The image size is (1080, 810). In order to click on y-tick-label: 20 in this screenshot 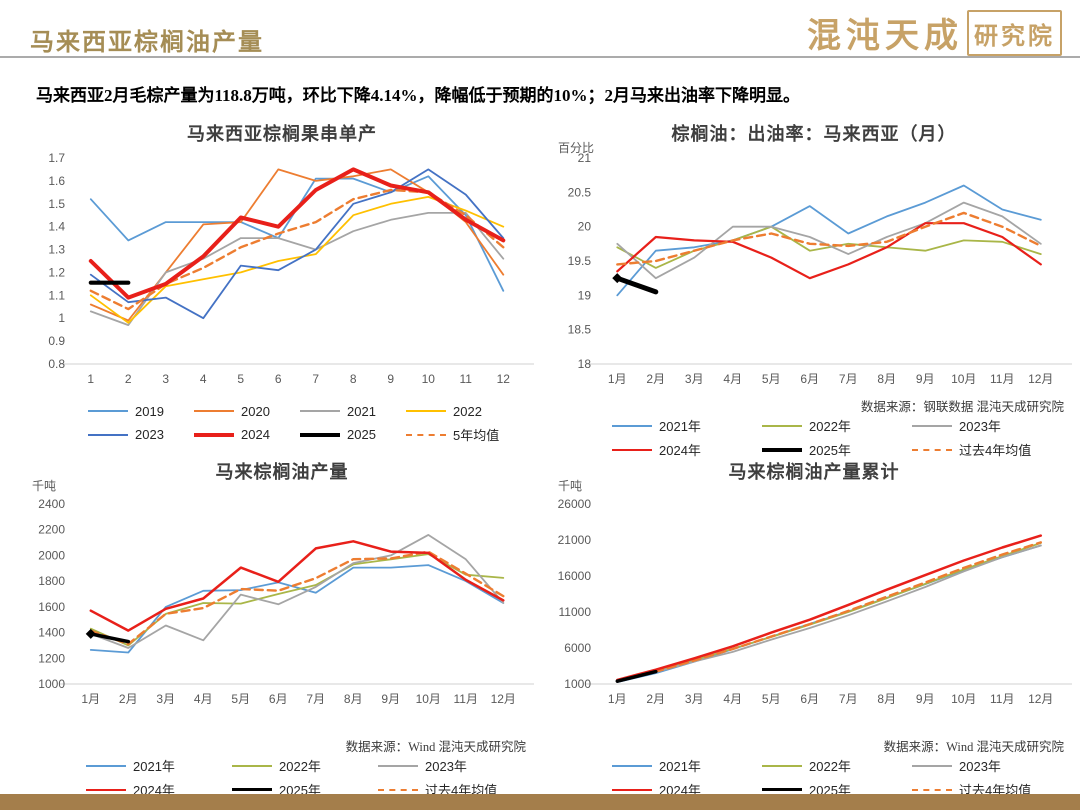, I will do `click(585, 227)`.